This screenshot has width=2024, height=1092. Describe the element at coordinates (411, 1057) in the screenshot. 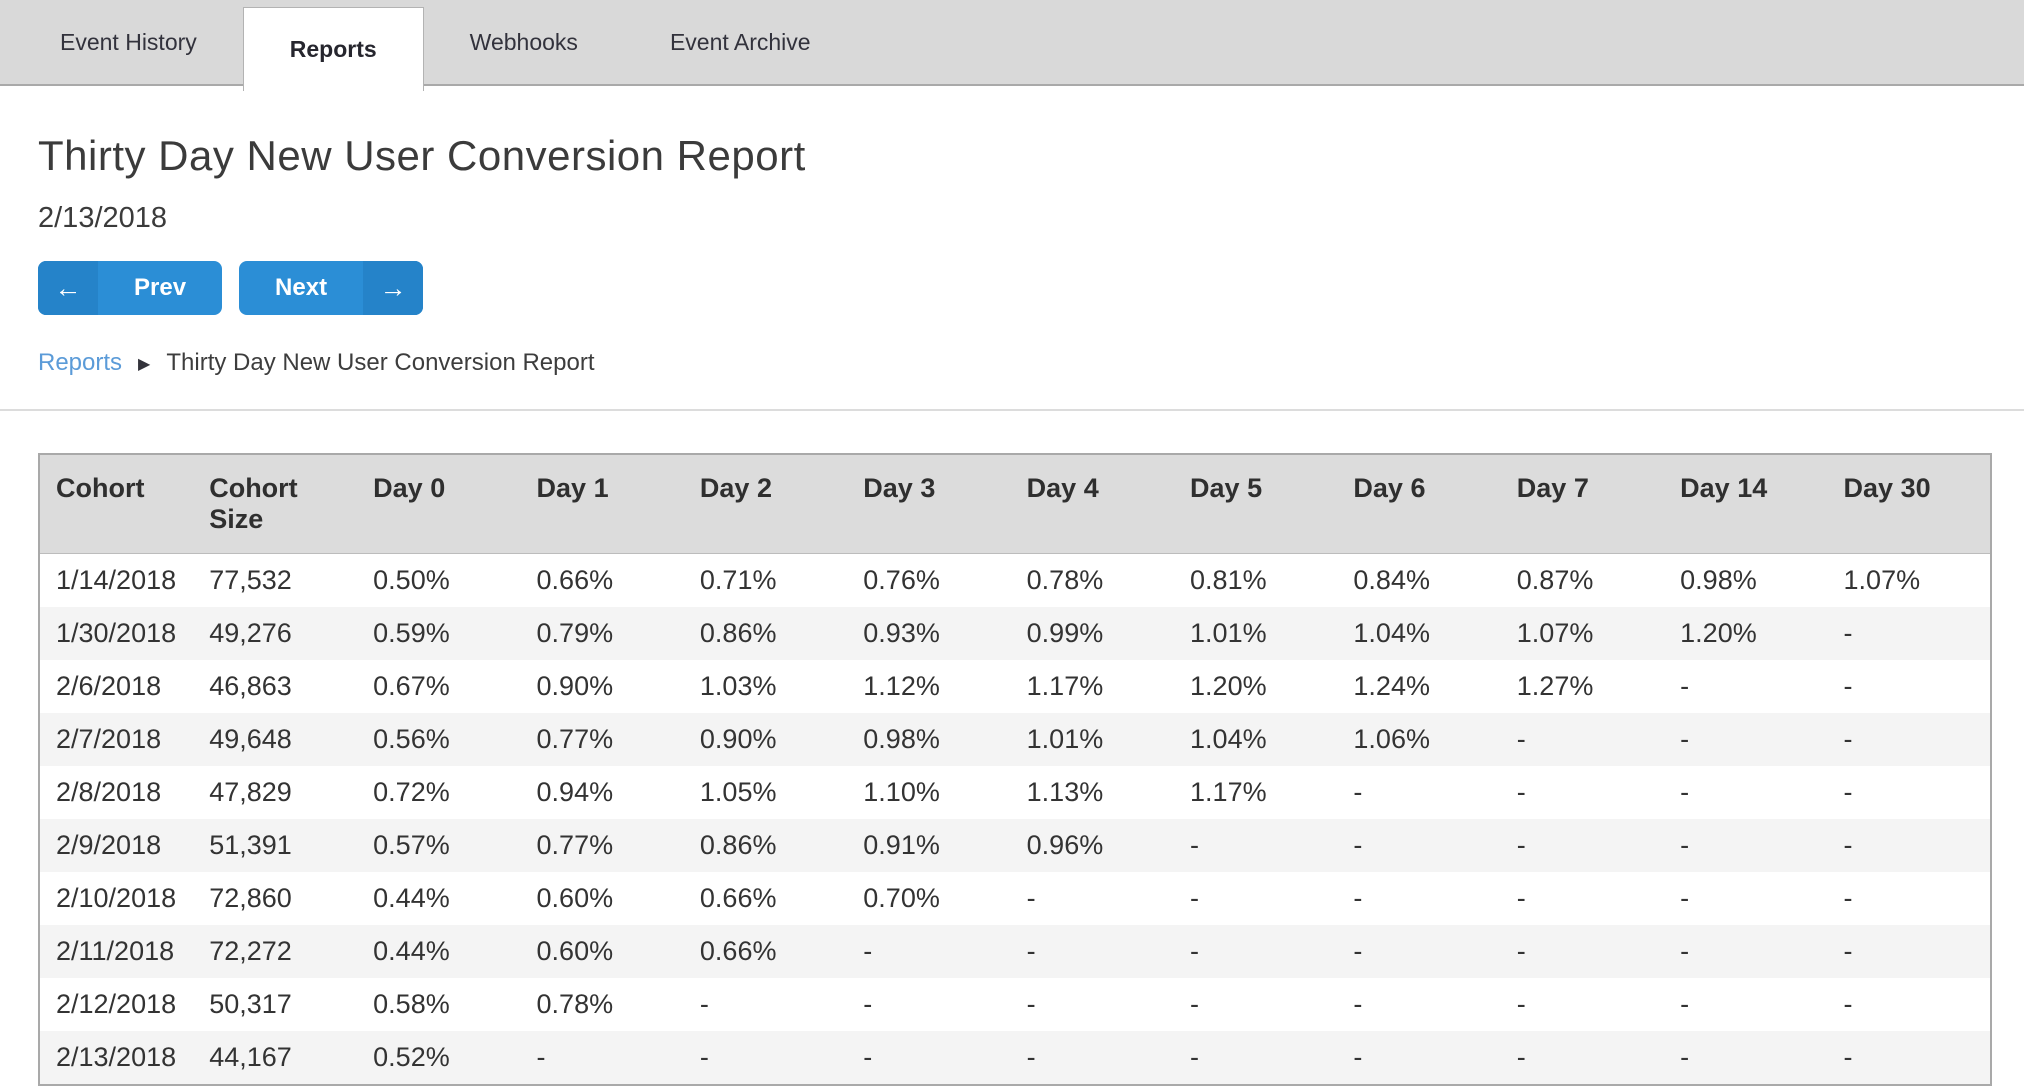

I see `table-cell: 0.52%` at that location.